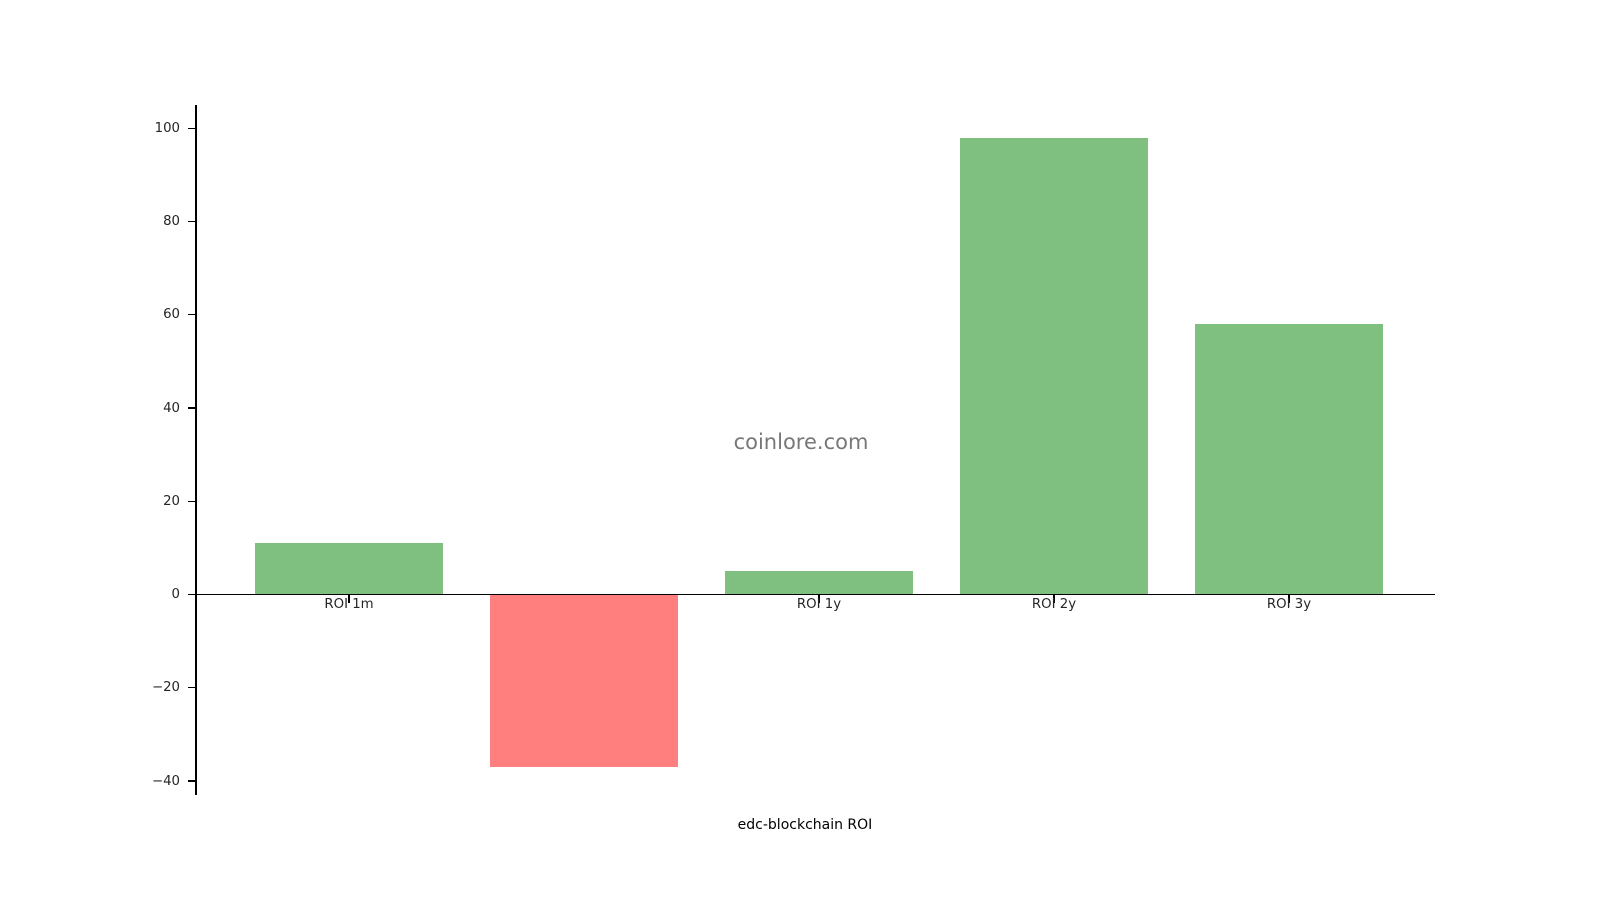 Image resolution: width=1600 pixels, height=900 pixels. What do you see at coordinates (1289, 459) in the screenshot?
I see `bar-roi-3y` at bounding box center [1289, 459].